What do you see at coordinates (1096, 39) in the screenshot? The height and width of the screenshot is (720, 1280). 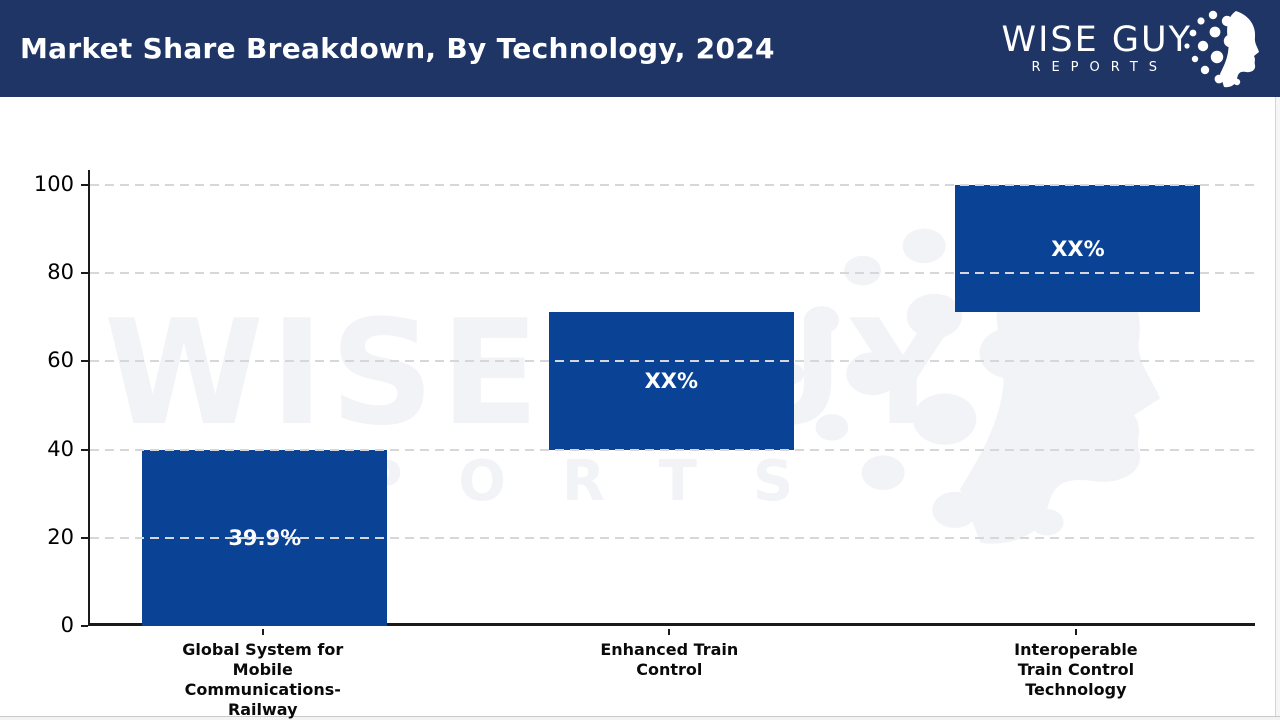 I see `brand-name: WISE GUY` at bounding box center [1096, 39].